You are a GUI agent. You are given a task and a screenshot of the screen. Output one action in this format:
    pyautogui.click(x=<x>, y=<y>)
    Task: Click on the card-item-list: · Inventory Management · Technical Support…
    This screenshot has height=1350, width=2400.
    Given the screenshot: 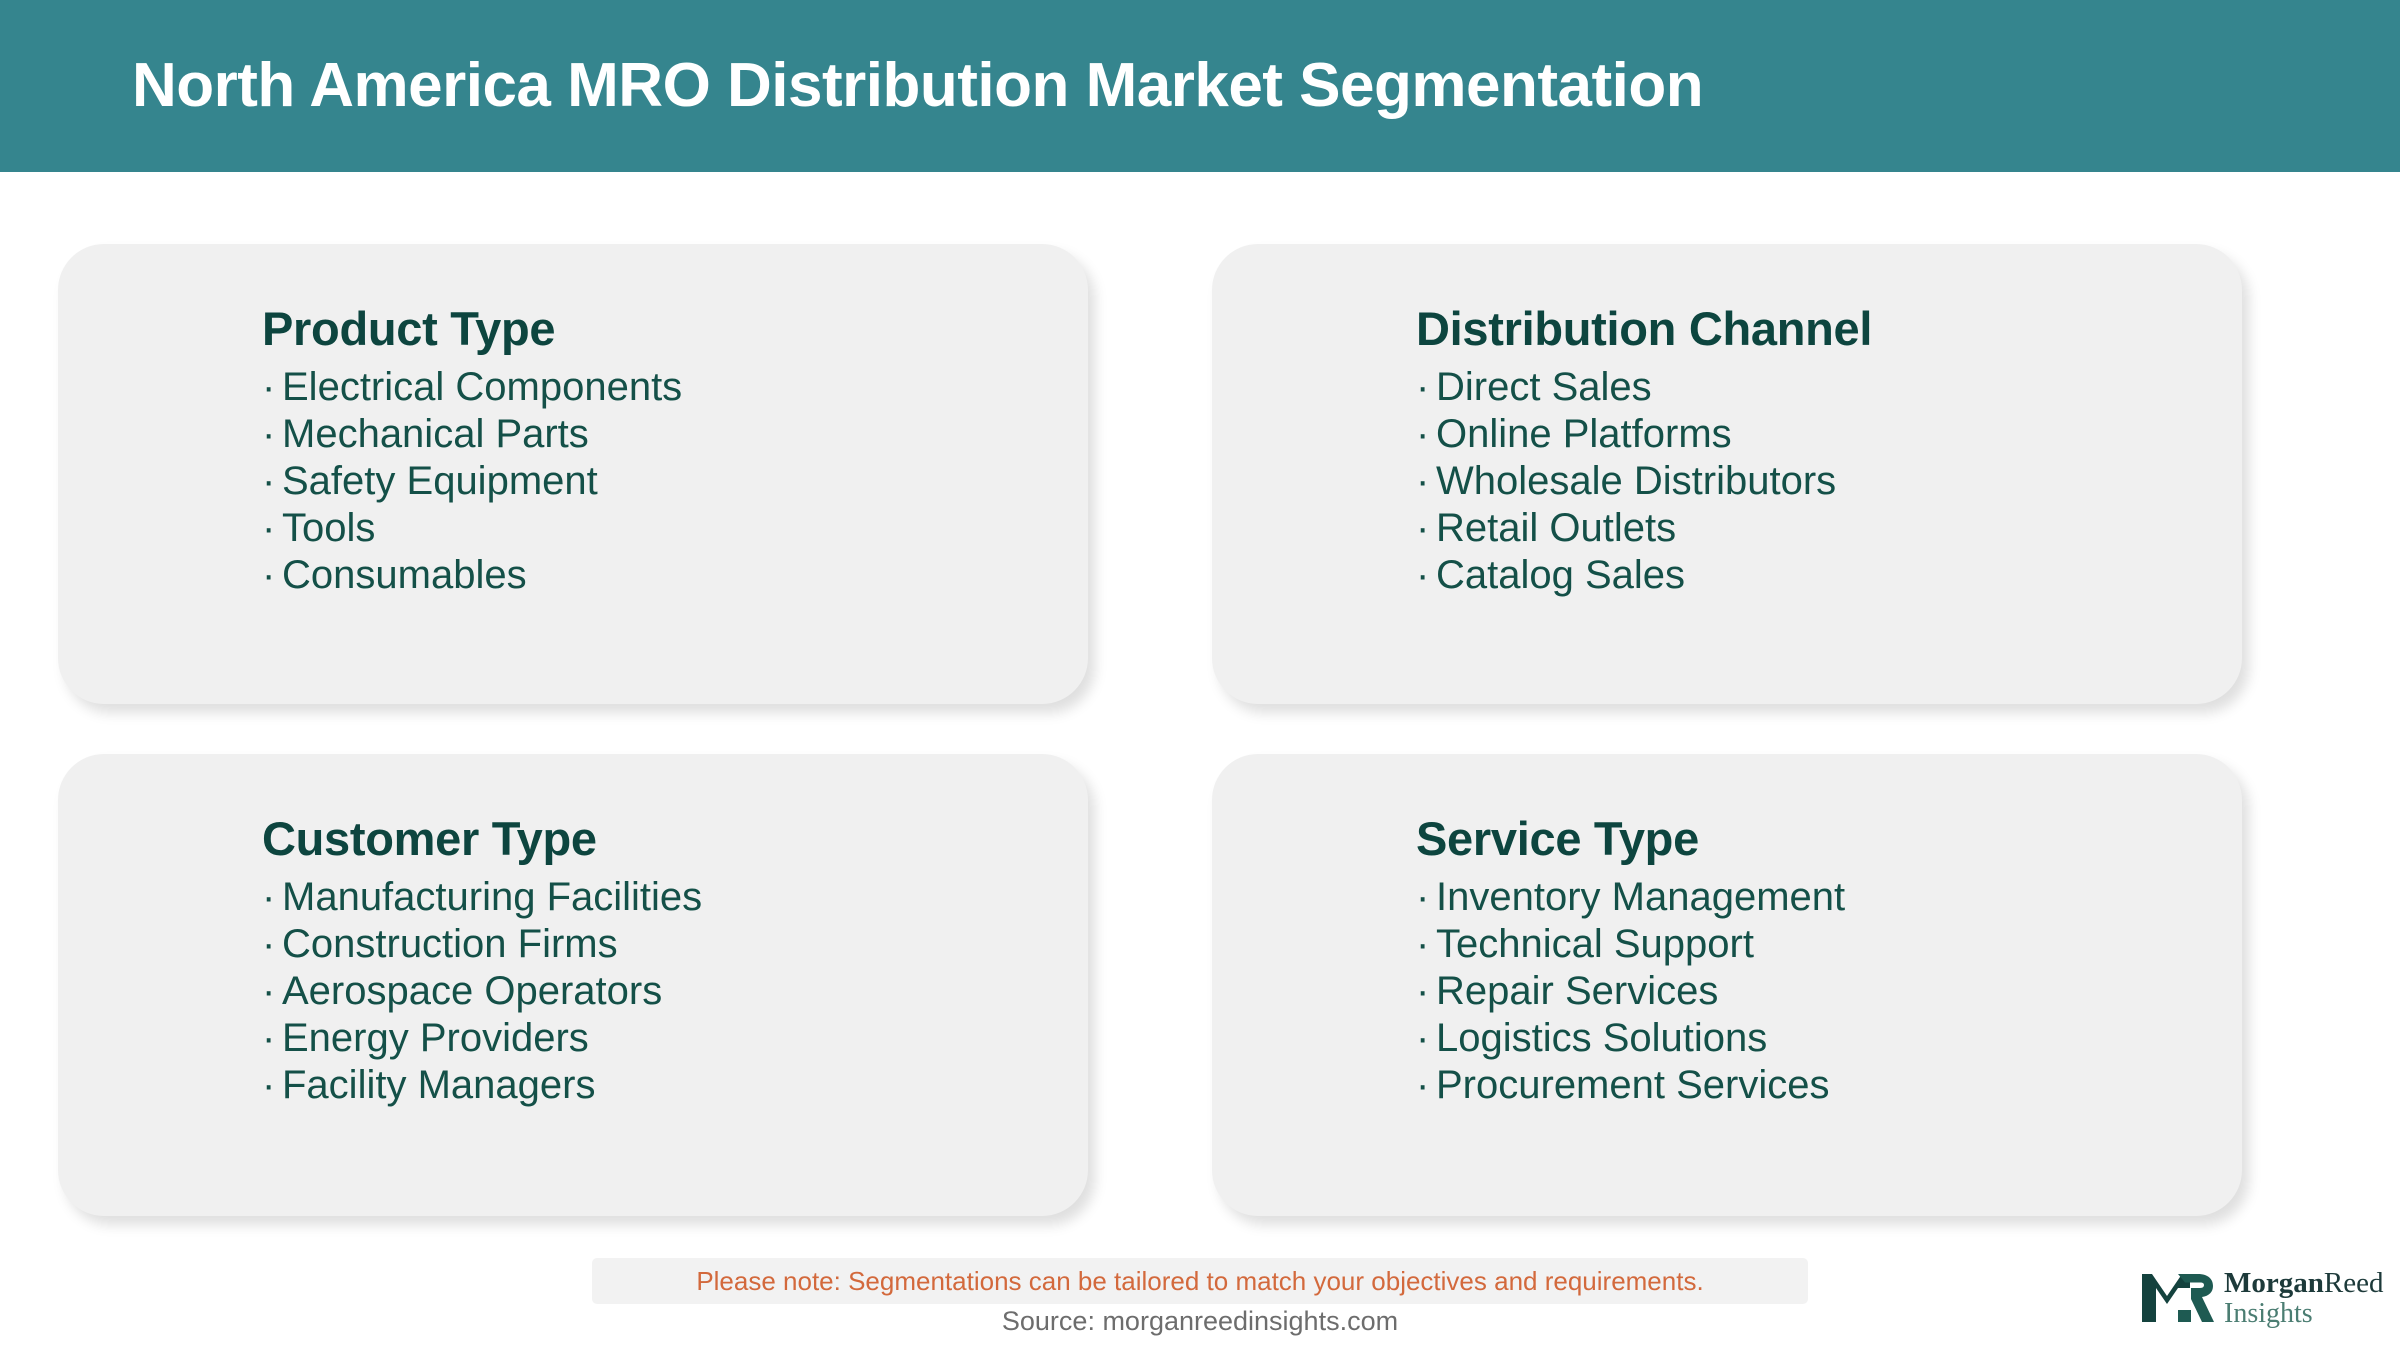 What is the action you would take?
    pyautogui.click(x=1809, y=991)
    